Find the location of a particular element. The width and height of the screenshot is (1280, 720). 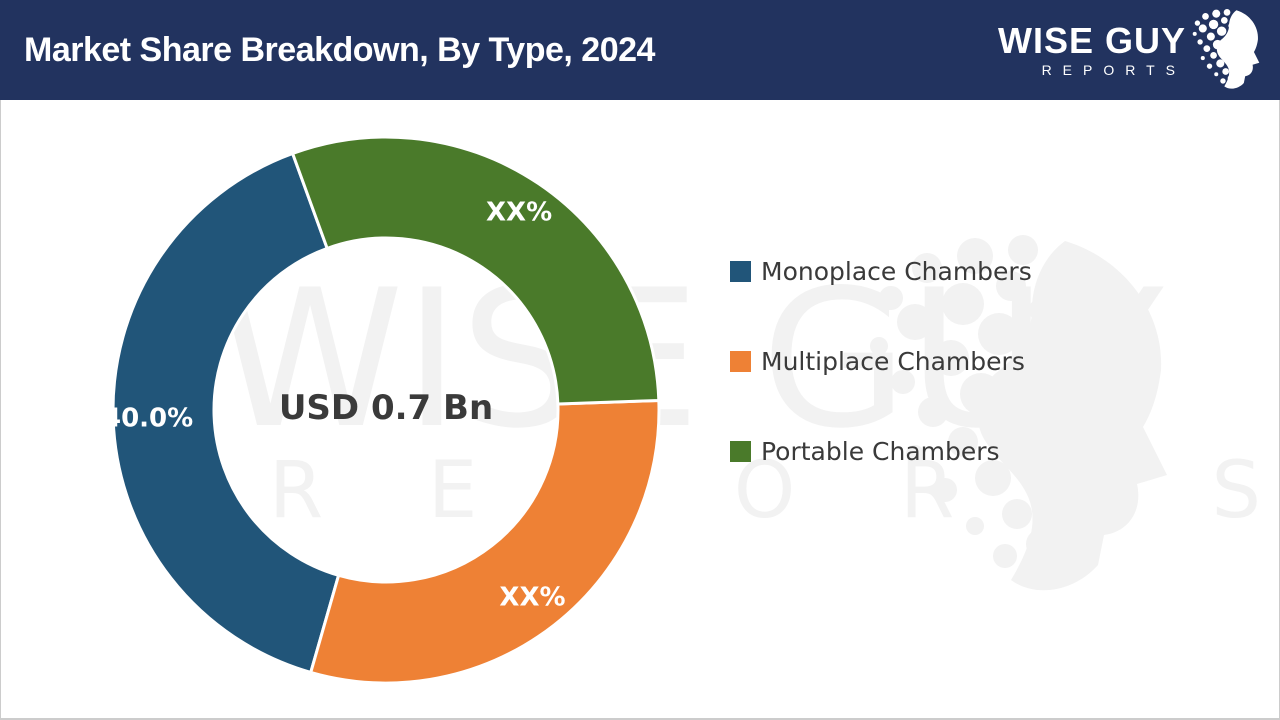

pie-slice-portable-chambers is located at coordinates (476, 270).